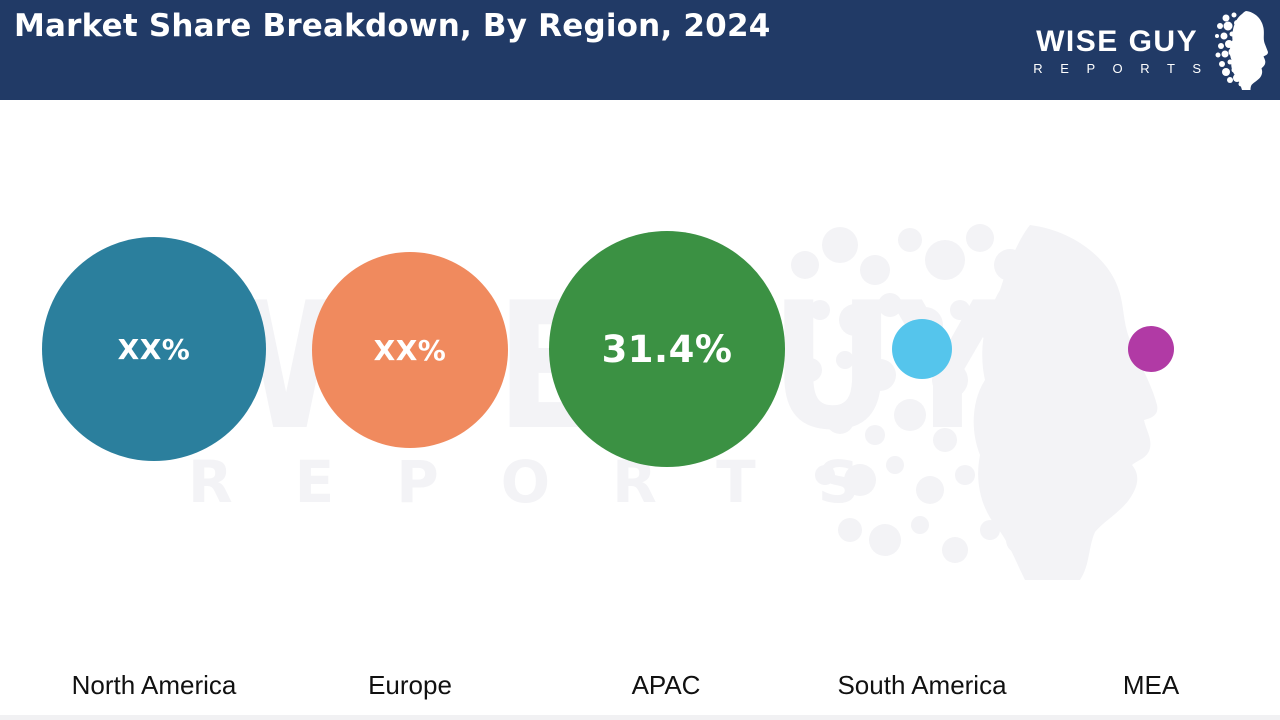  What do you see at coordinates (640, 717) in the screenshot?
I see `bottom-divider` at bounding box center [640, 717].